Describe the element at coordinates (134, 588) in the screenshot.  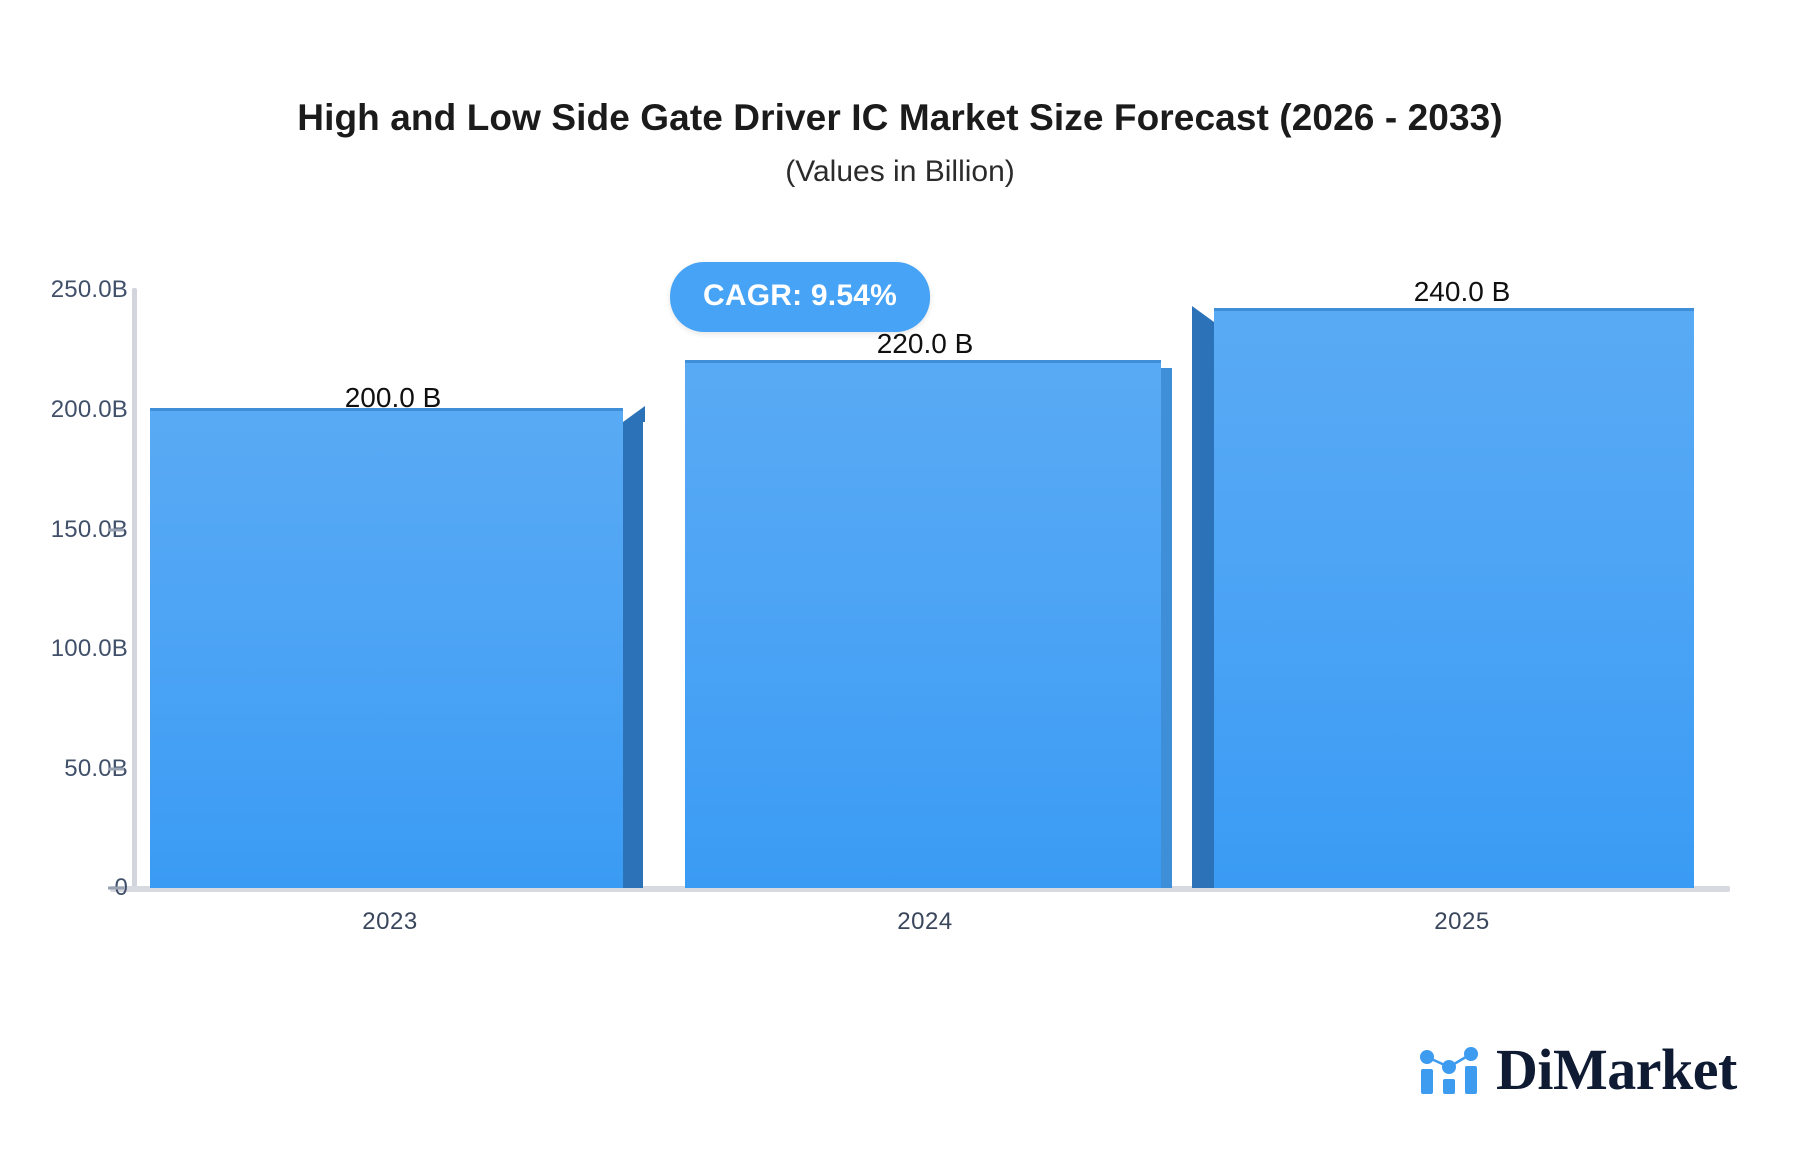
I see `y-axis-line` at that location.